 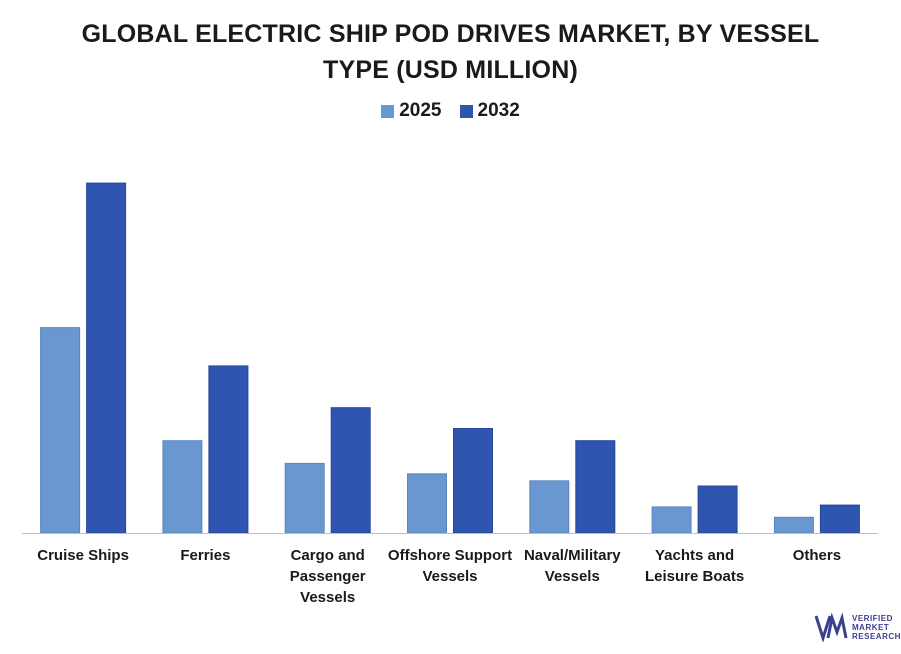 I want to click on legend-label-2032: 2032, so click(x=498, y=110).